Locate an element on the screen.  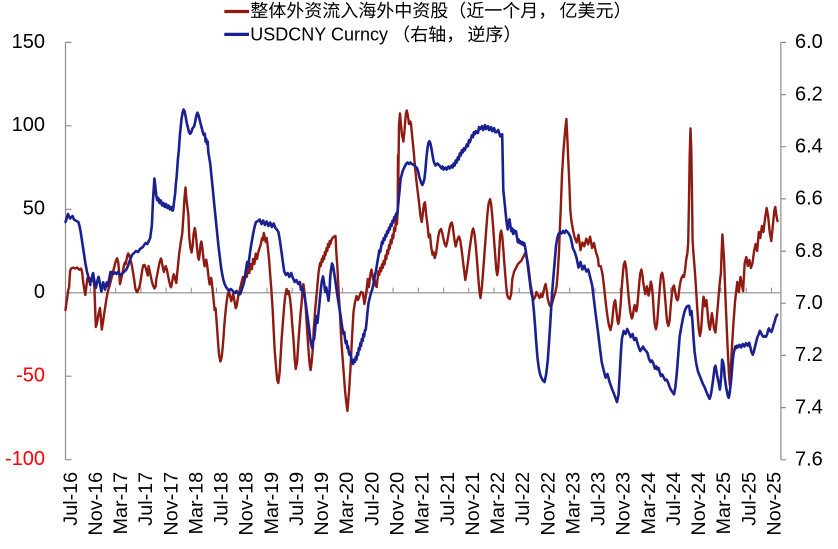
svg-text: Mar-25 is located at coordinates (724, 503).